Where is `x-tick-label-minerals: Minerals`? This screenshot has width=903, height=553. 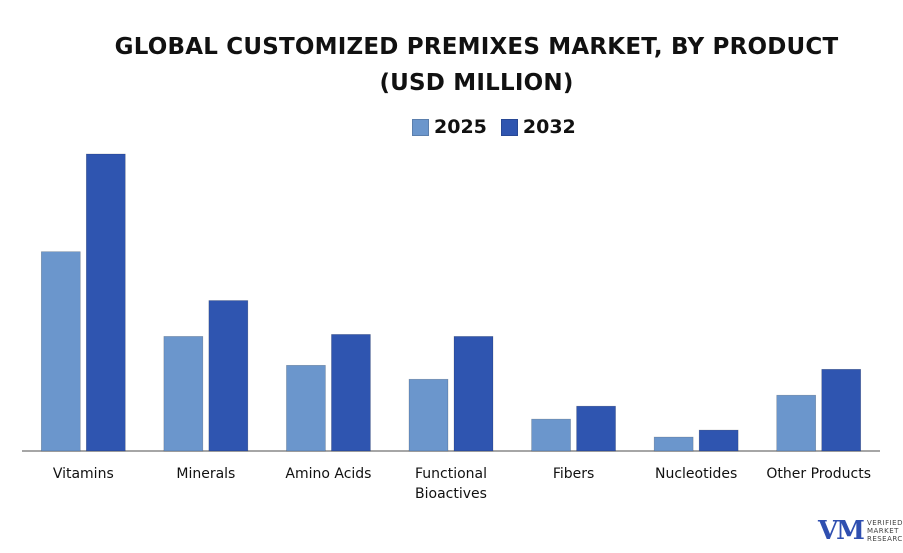 x-tick-label-minerals: Minerals is located at coordinates (205, 474).